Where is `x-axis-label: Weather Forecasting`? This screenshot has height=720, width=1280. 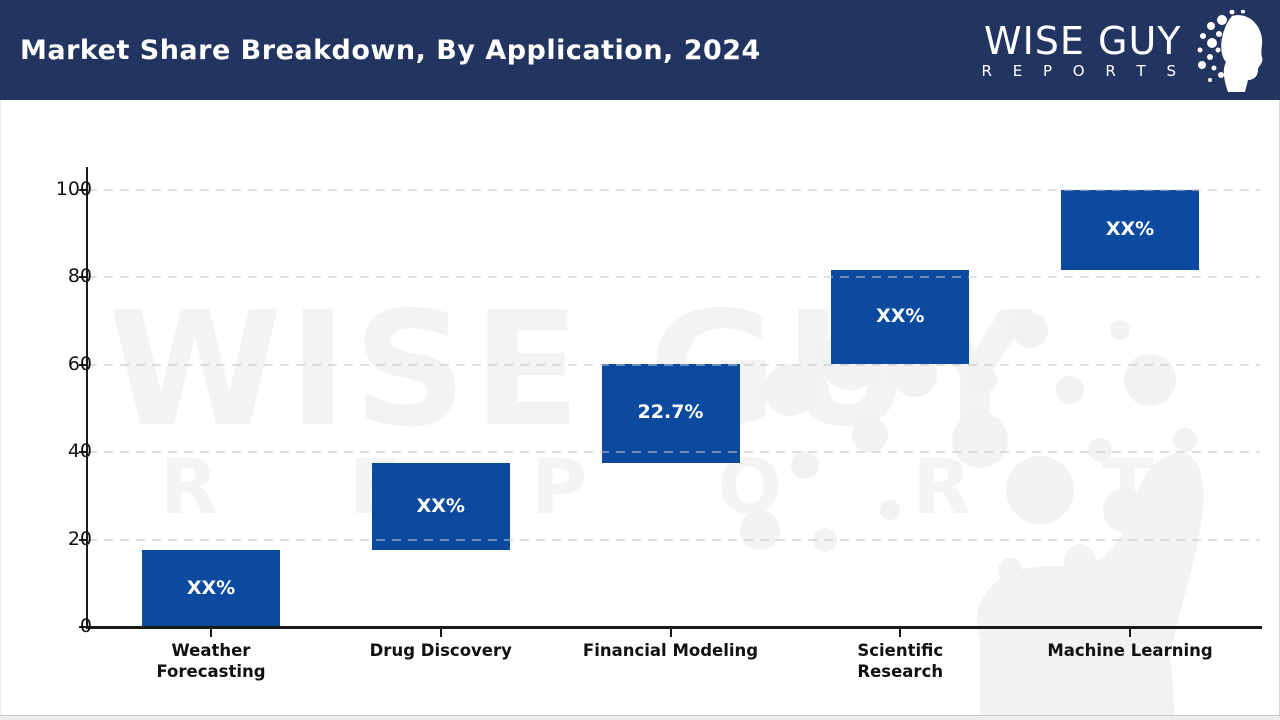 x-axis-label: Weather Forecasting is located at coordinates (211, 661).